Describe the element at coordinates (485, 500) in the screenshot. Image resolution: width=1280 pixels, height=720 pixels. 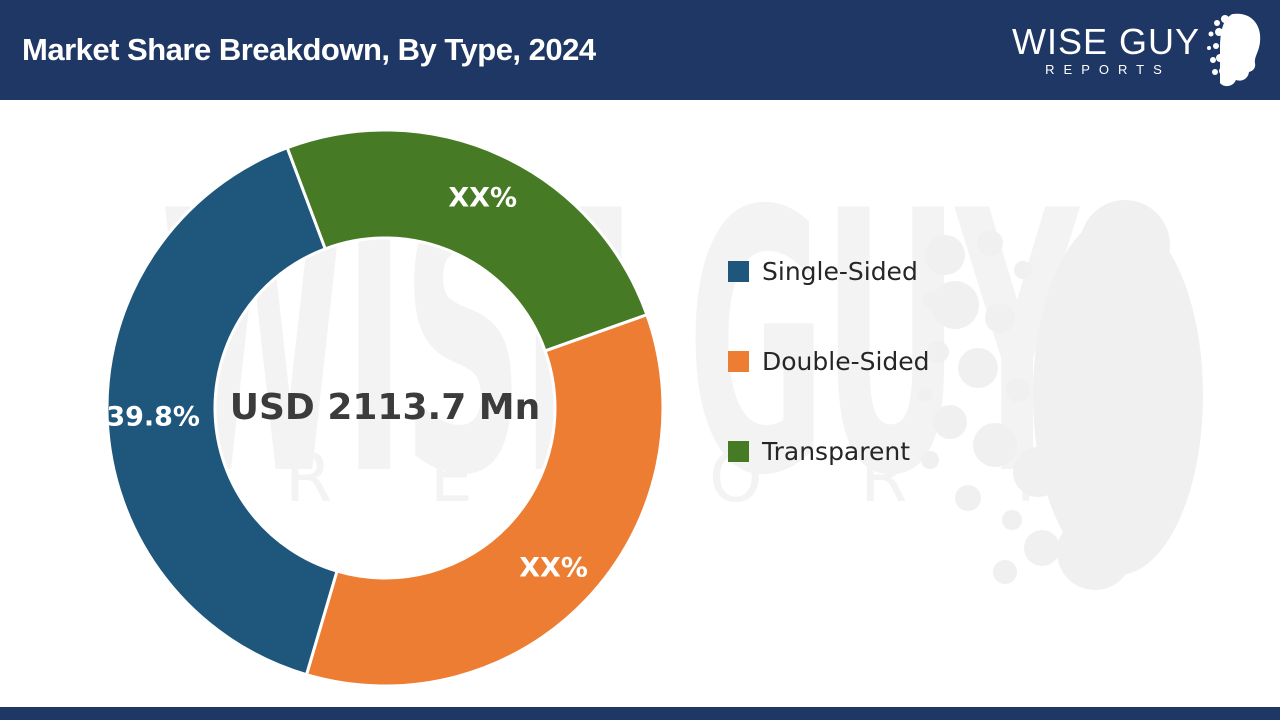
I see `donut-slice-double-sided` at that location.